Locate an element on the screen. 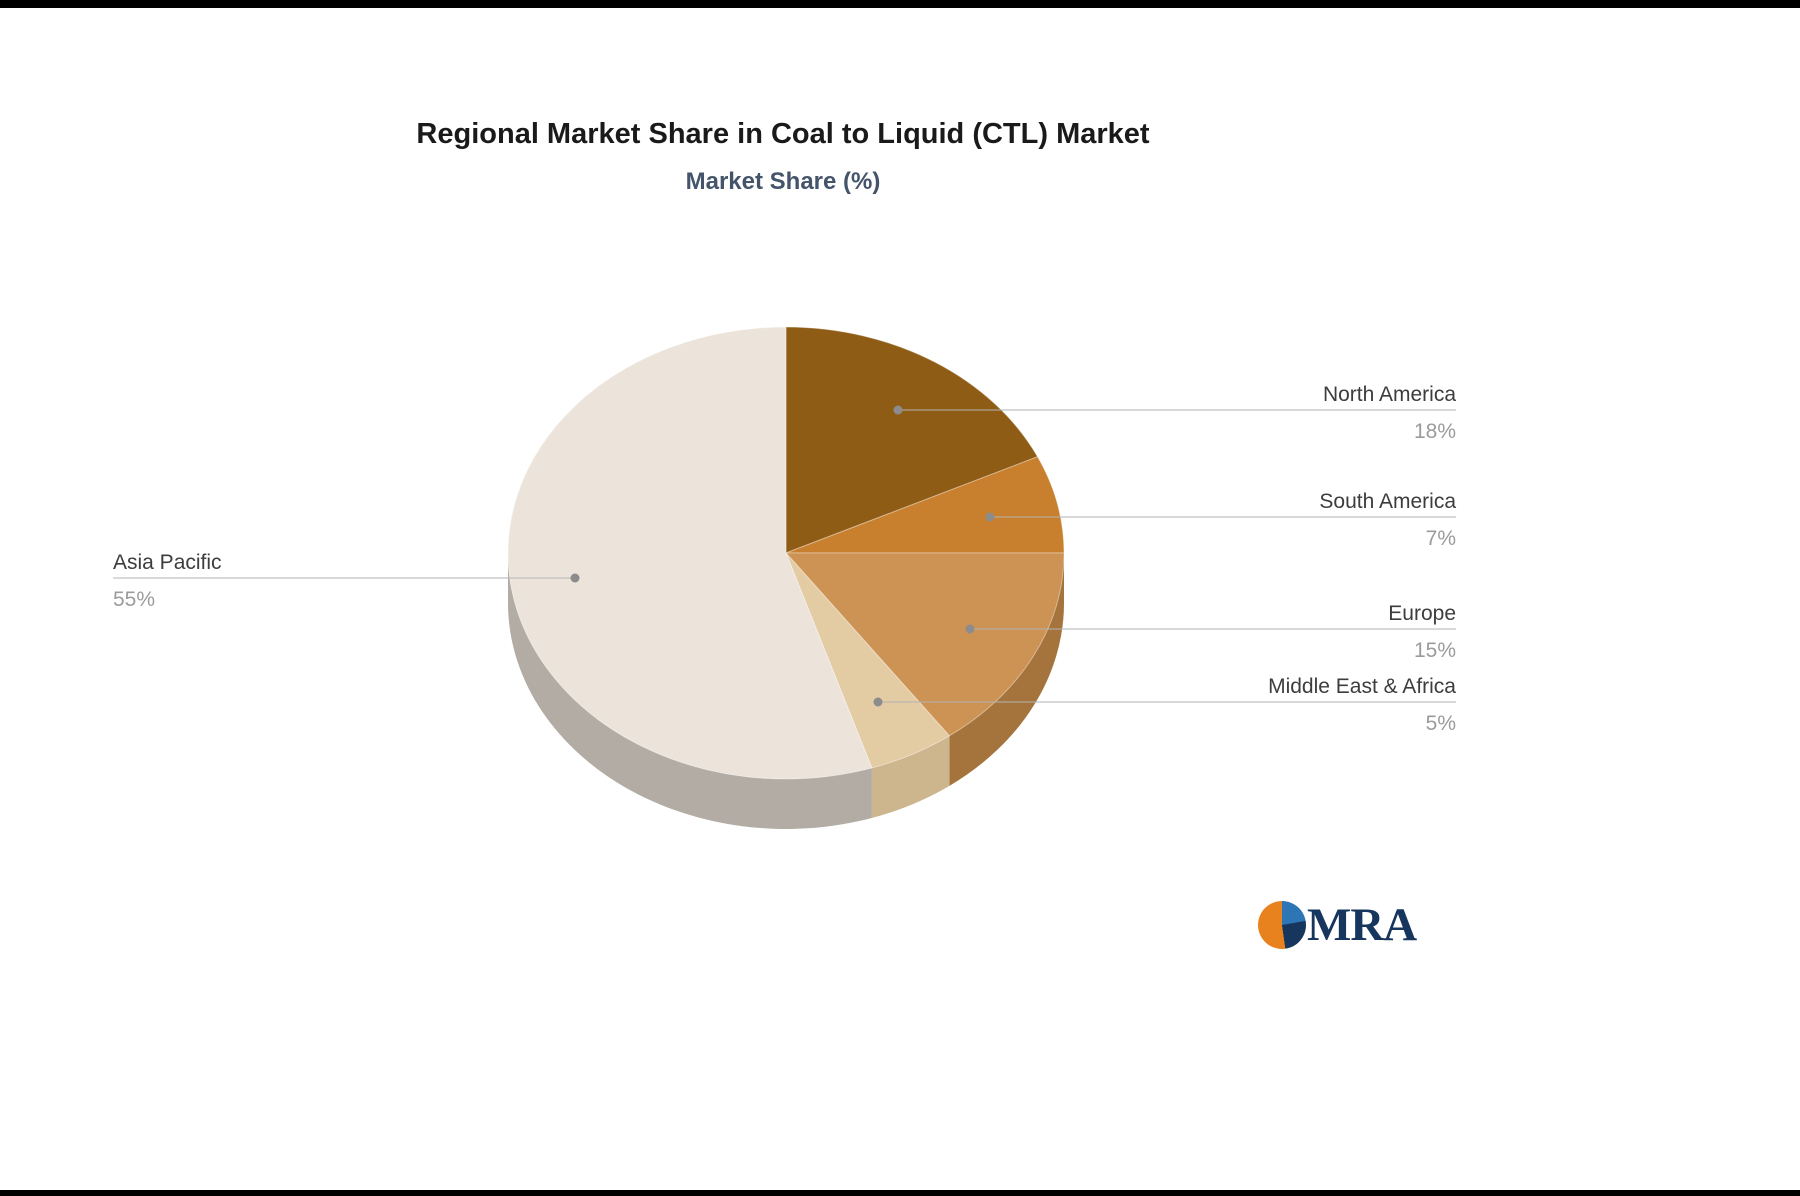 The width and height of the screenshot is (1800, 1196). callout-dot-south-america is located at coordinates (990, 517).